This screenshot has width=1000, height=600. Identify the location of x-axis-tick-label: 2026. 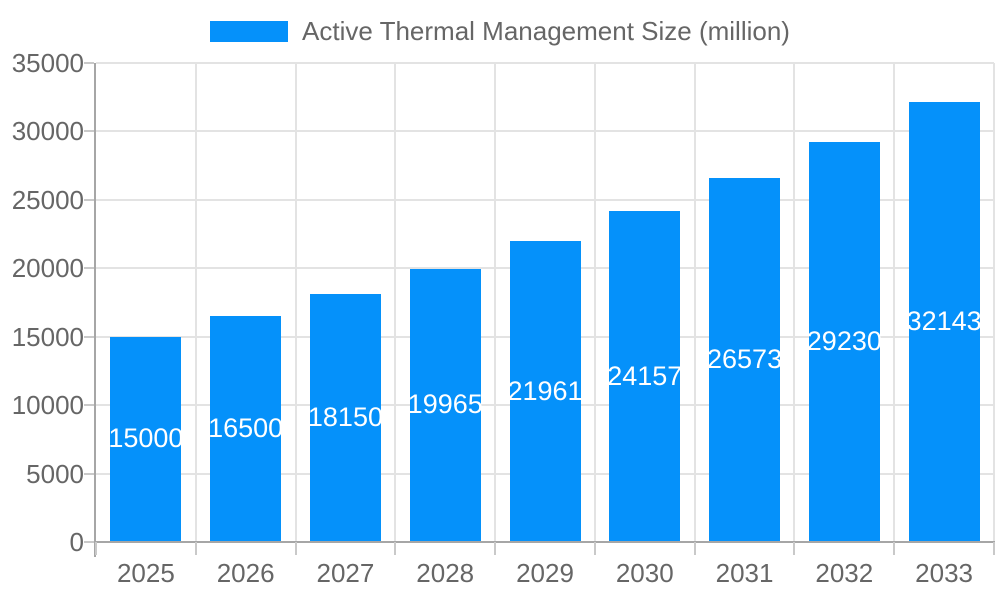
(245, 573).